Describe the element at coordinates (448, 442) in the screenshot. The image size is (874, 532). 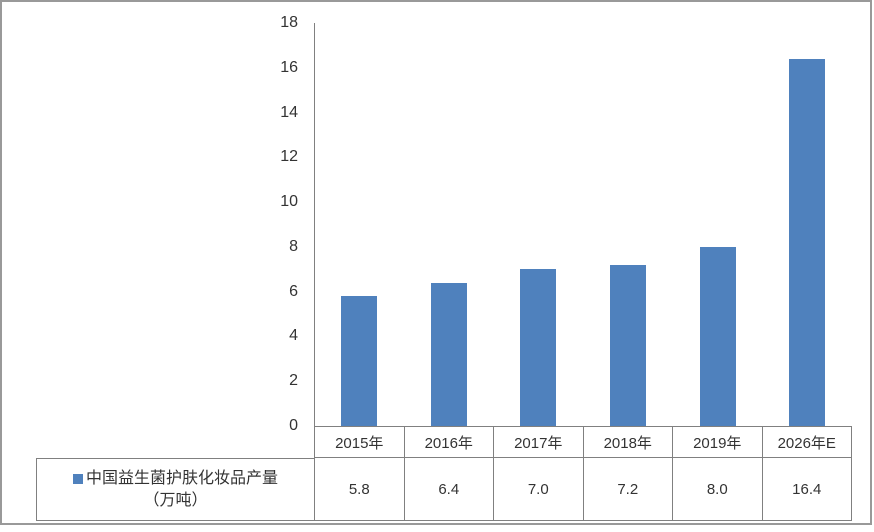
I see `table-header-cell-2016年: 2016年` at that location.